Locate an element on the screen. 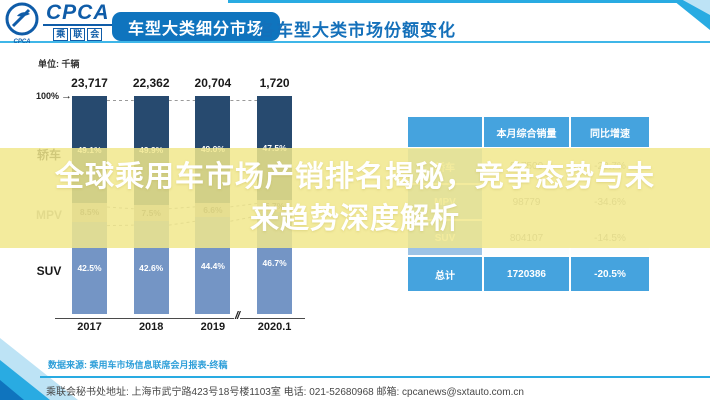  x-axis-line is located at coordinates (180, 318).